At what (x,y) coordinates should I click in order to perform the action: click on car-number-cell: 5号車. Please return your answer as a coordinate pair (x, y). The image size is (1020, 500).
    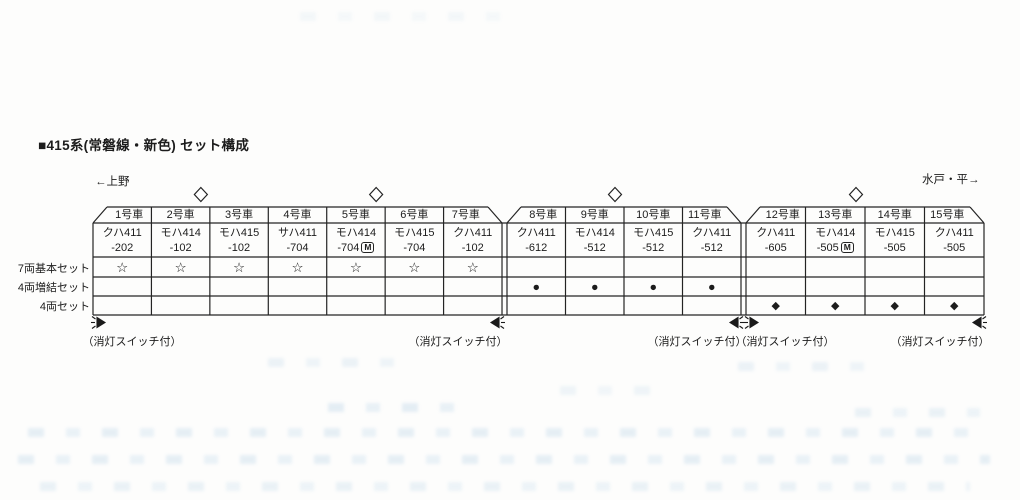
    Looking at the image, I should click on (355, 215).